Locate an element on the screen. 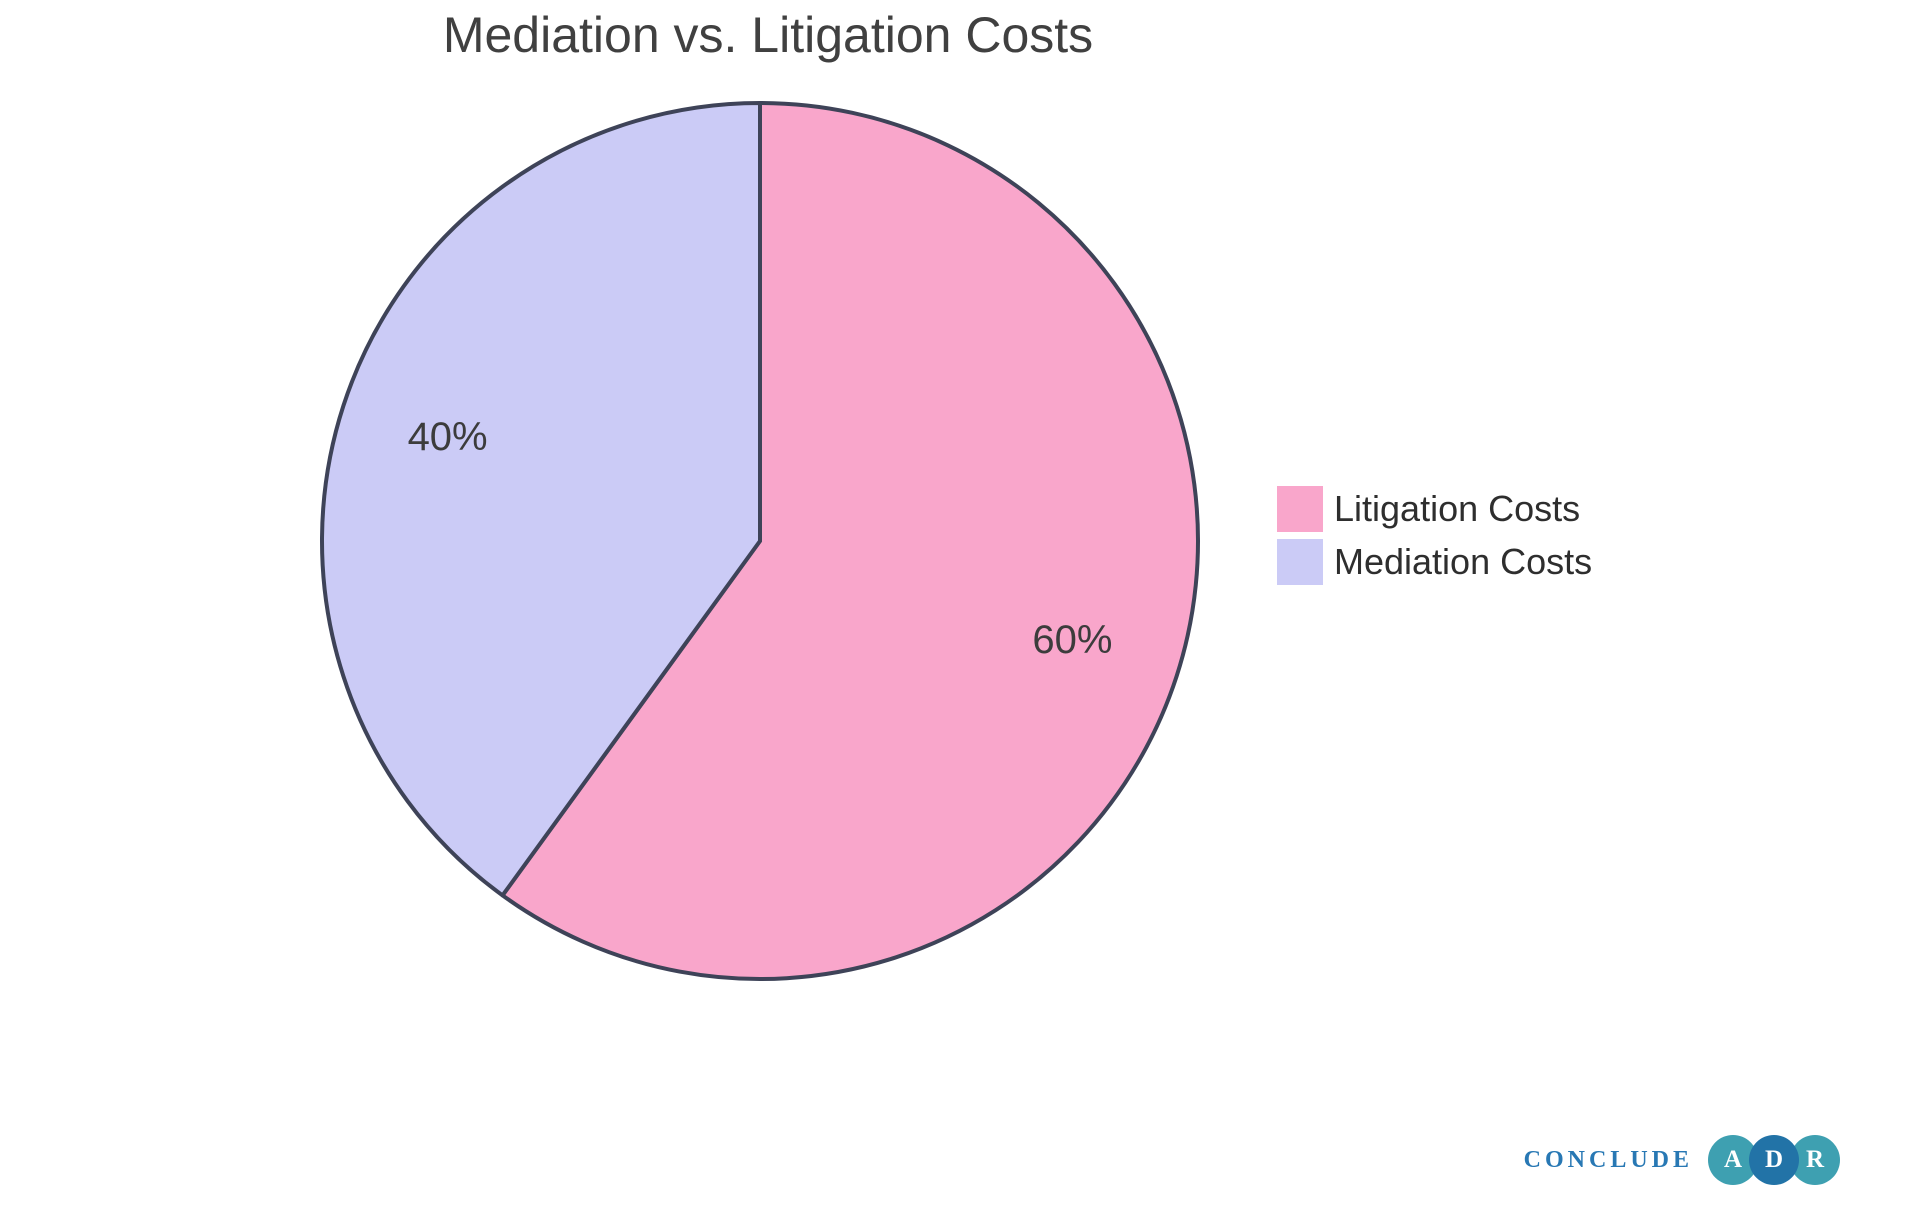  brand-badges: A D R is located at coordinates (1774, 1160).